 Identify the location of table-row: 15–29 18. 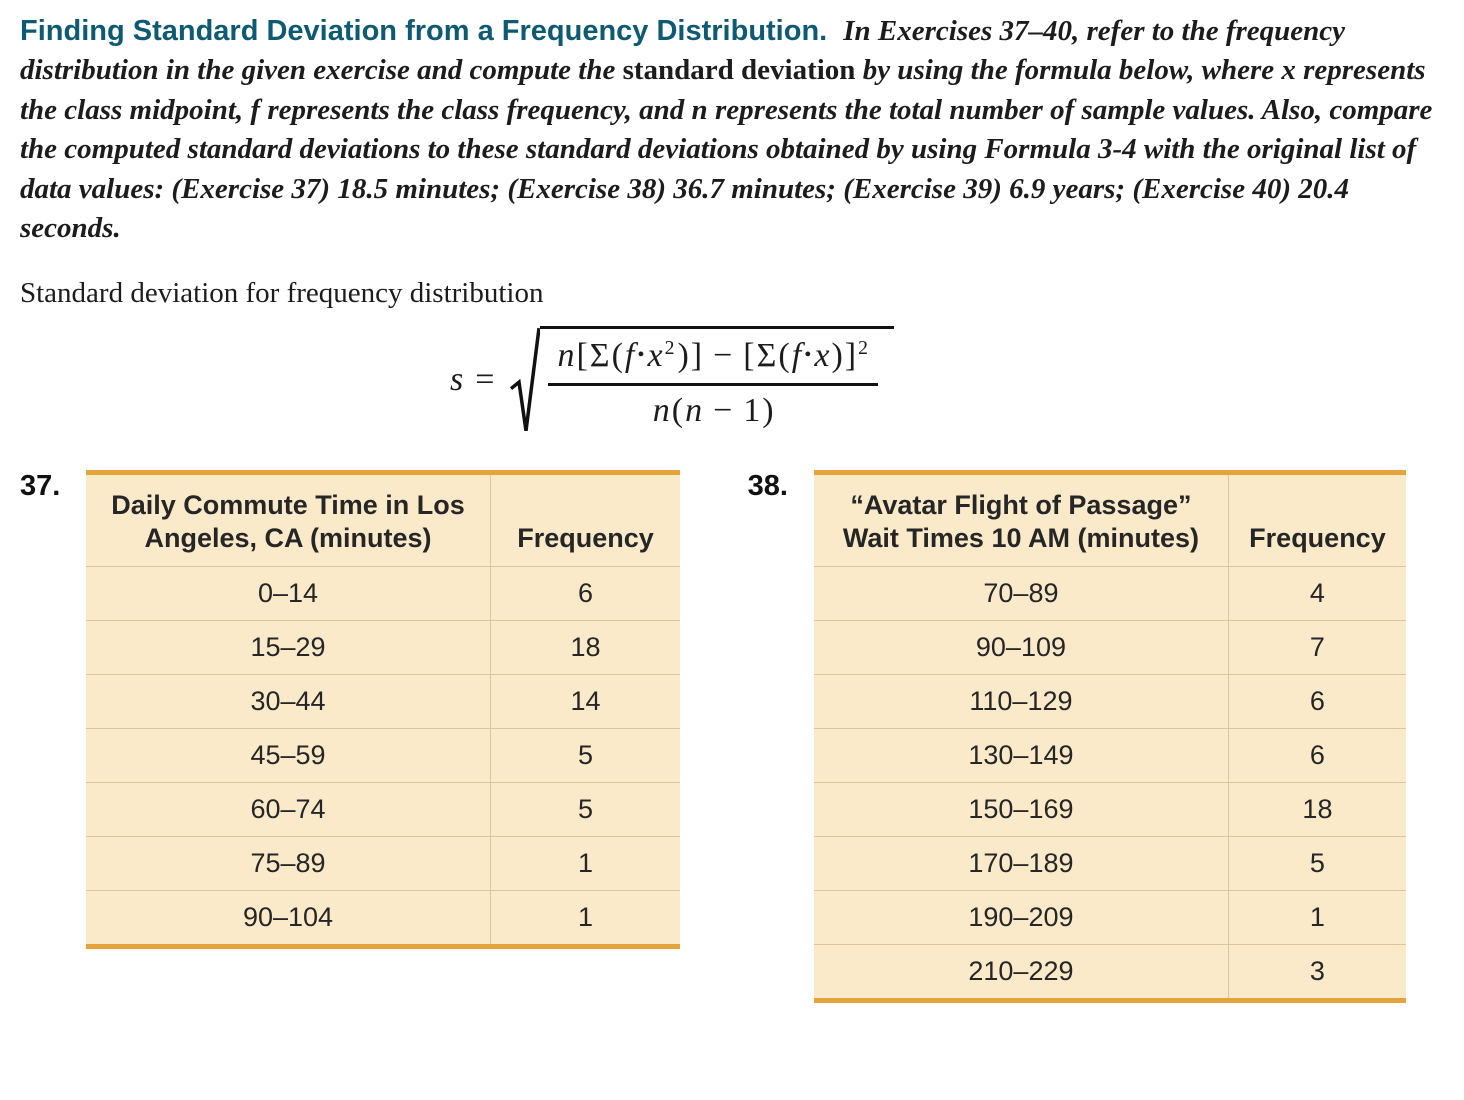
(383, 646).